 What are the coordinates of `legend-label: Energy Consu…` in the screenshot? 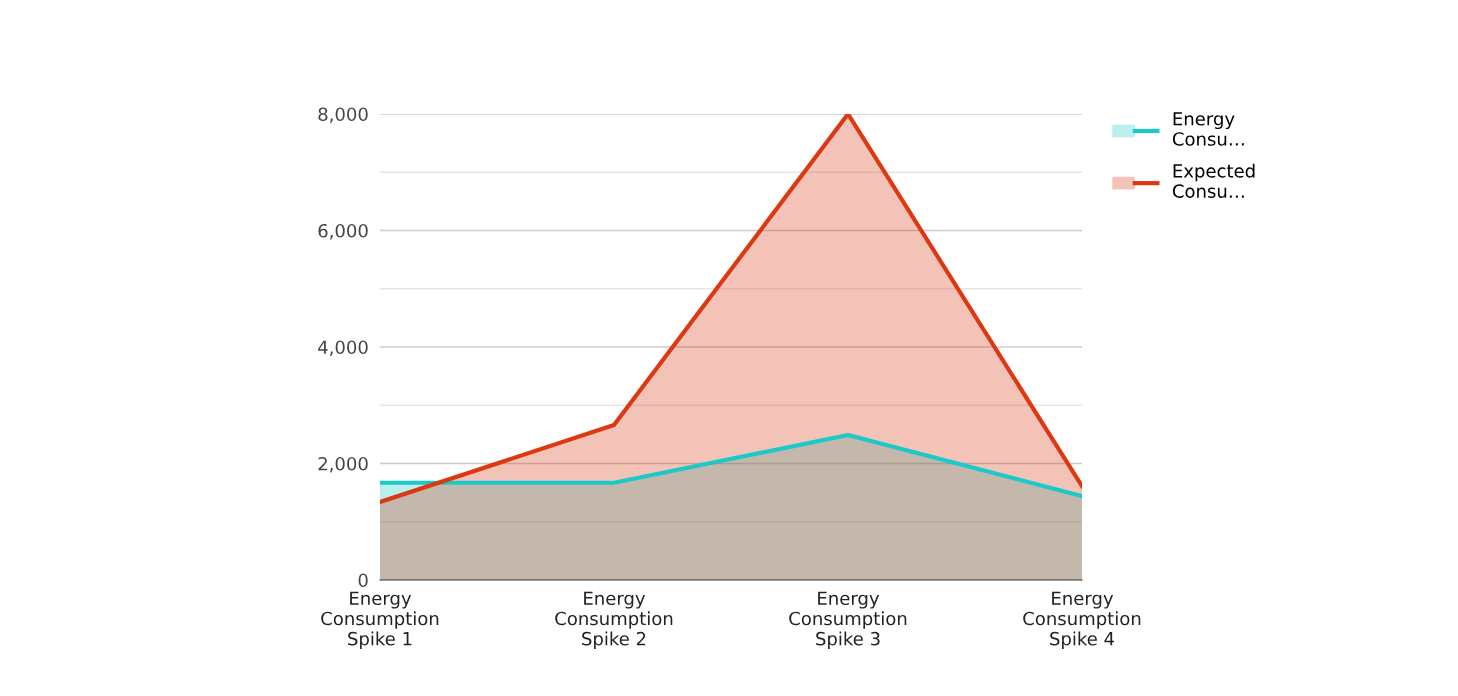 It's located at (1208, 129).